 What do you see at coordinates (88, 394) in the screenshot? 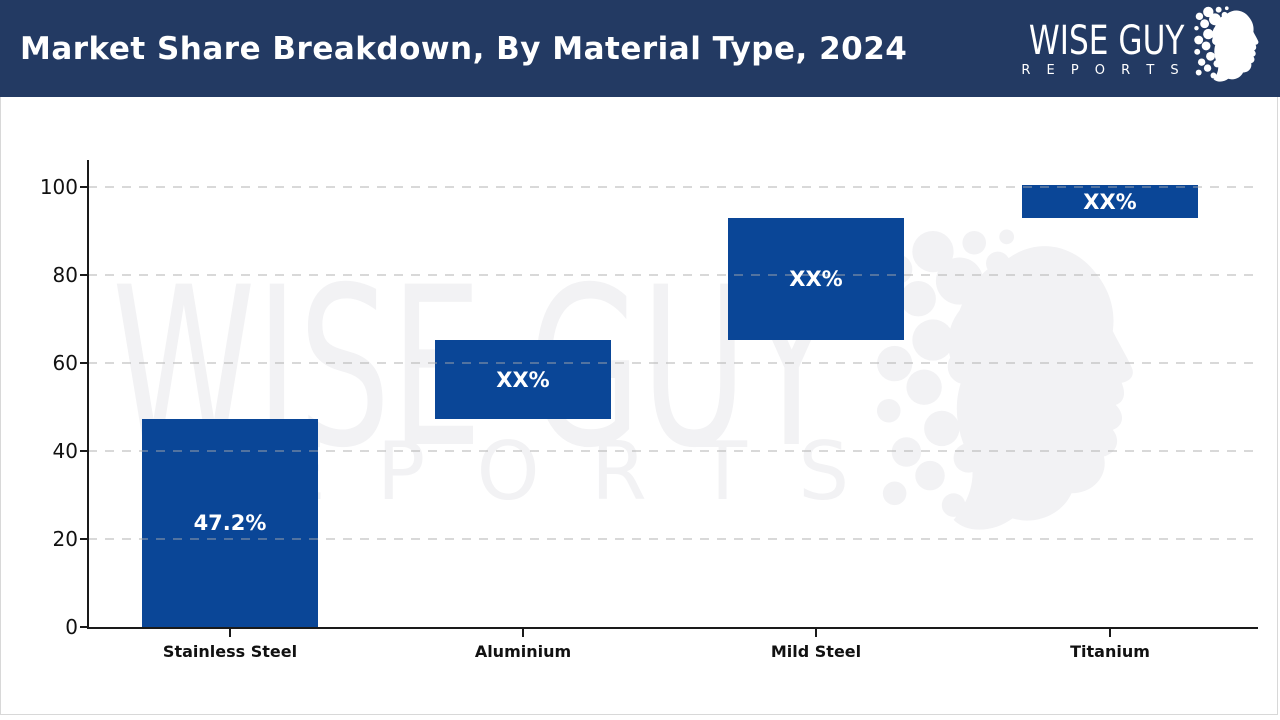
I see `y-axis-line` at bounding box center [88, 394].